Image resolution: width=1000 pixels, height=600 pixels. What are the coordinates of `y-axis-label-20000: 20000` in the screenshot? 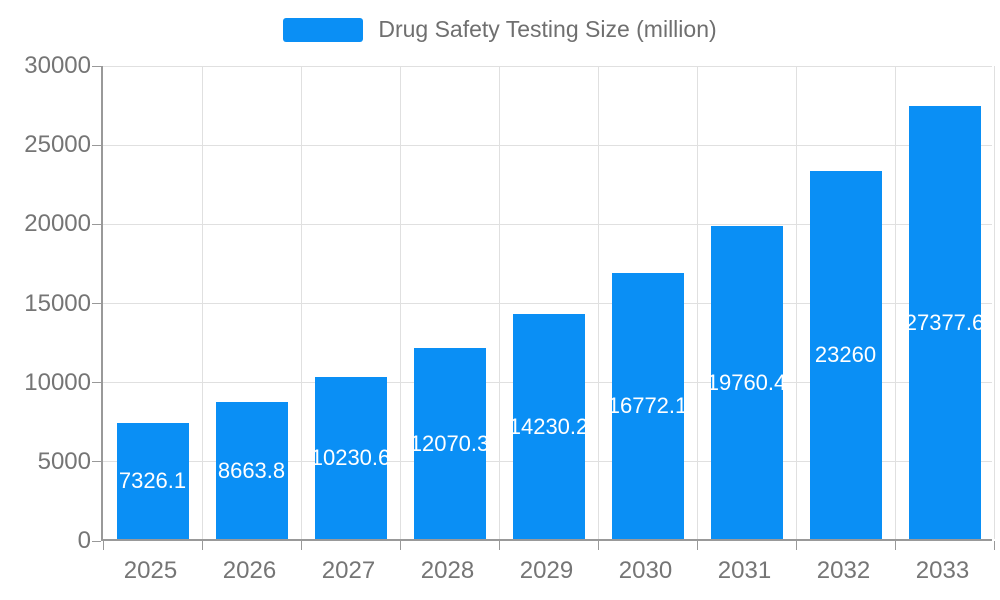 It's located at (57, 224).